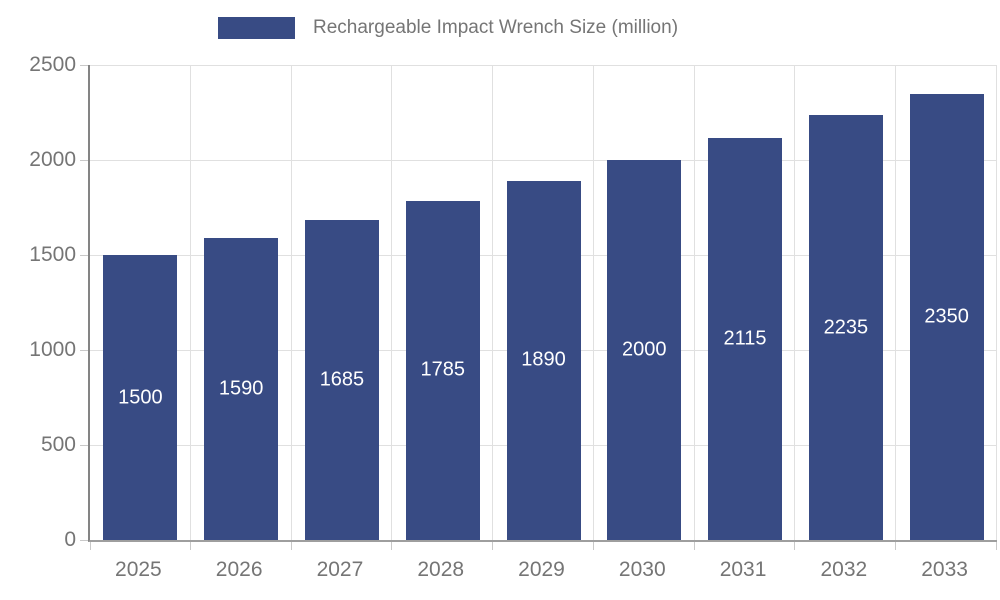  What do you see at coordinates (743, 569) in the screenshot?
I see `x-axis-tick-label: 2031` at bounding box center [743, 569].